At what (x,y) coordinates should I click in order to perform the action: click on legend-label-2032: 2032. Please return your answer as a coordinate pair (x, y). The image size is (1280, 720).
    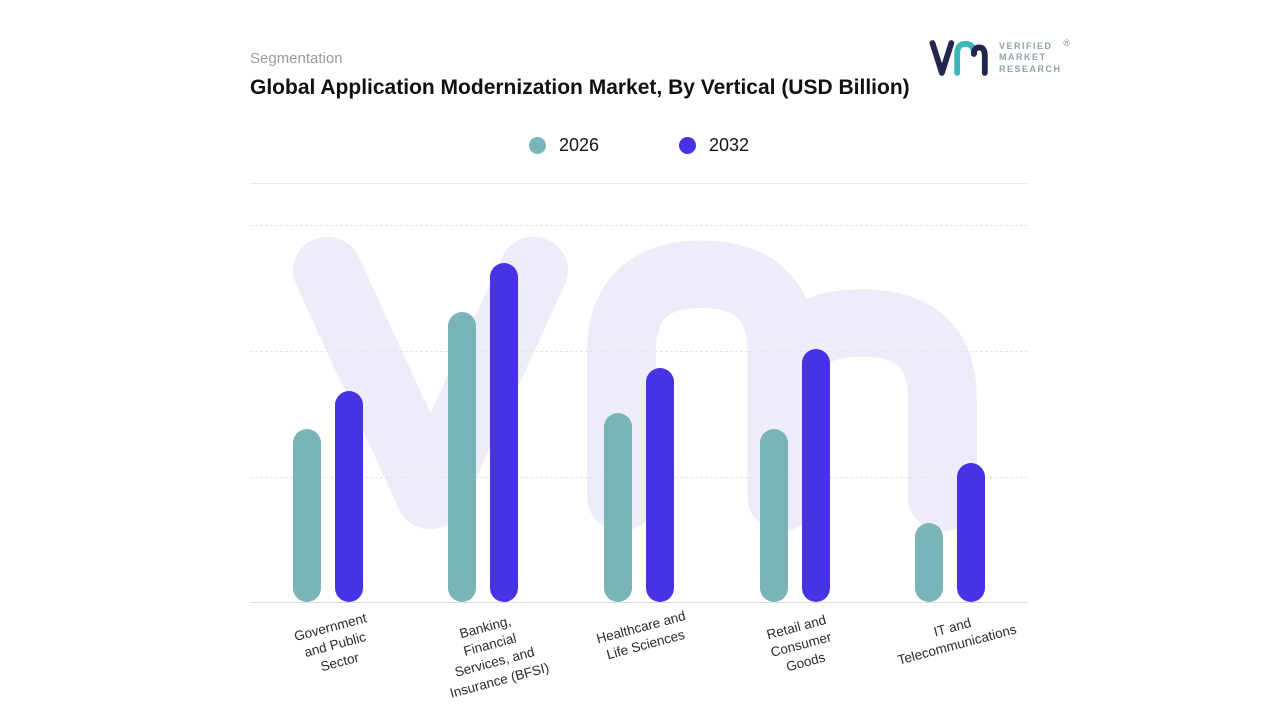
    Looking at the image, I should click on (729, 145).